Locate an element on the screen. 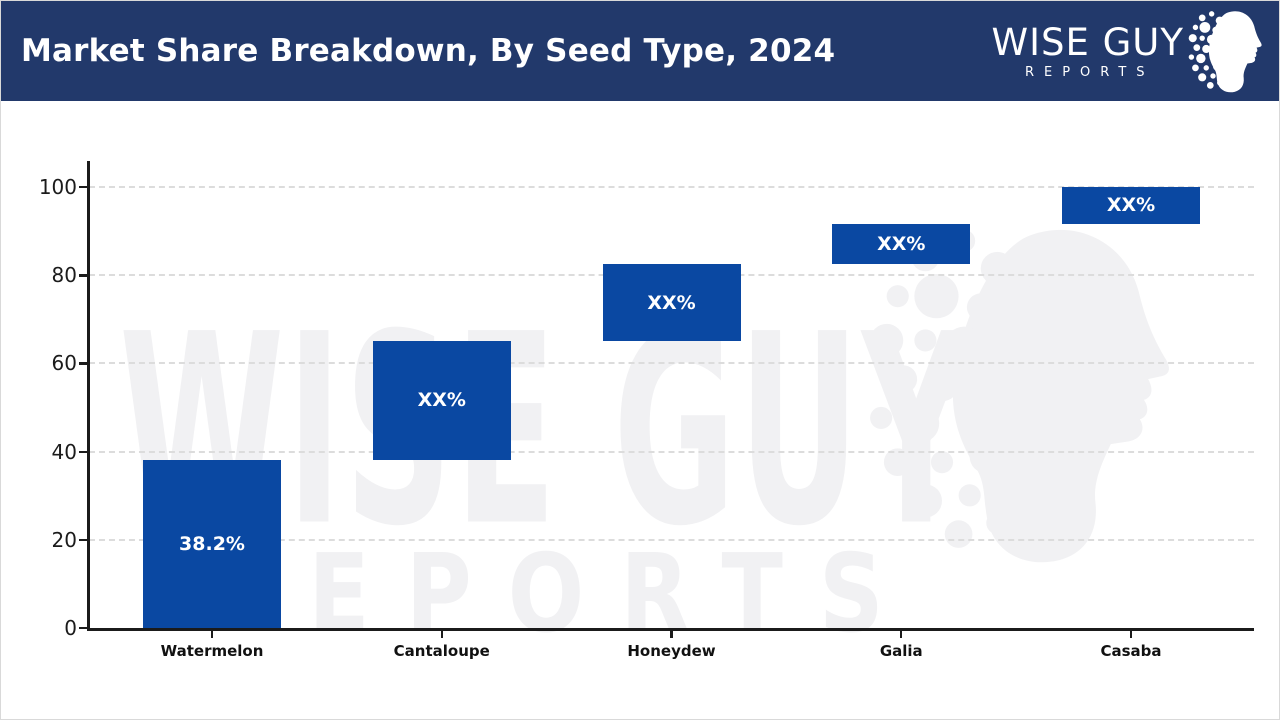  x-axis-line is located at coordinates (670, 629).